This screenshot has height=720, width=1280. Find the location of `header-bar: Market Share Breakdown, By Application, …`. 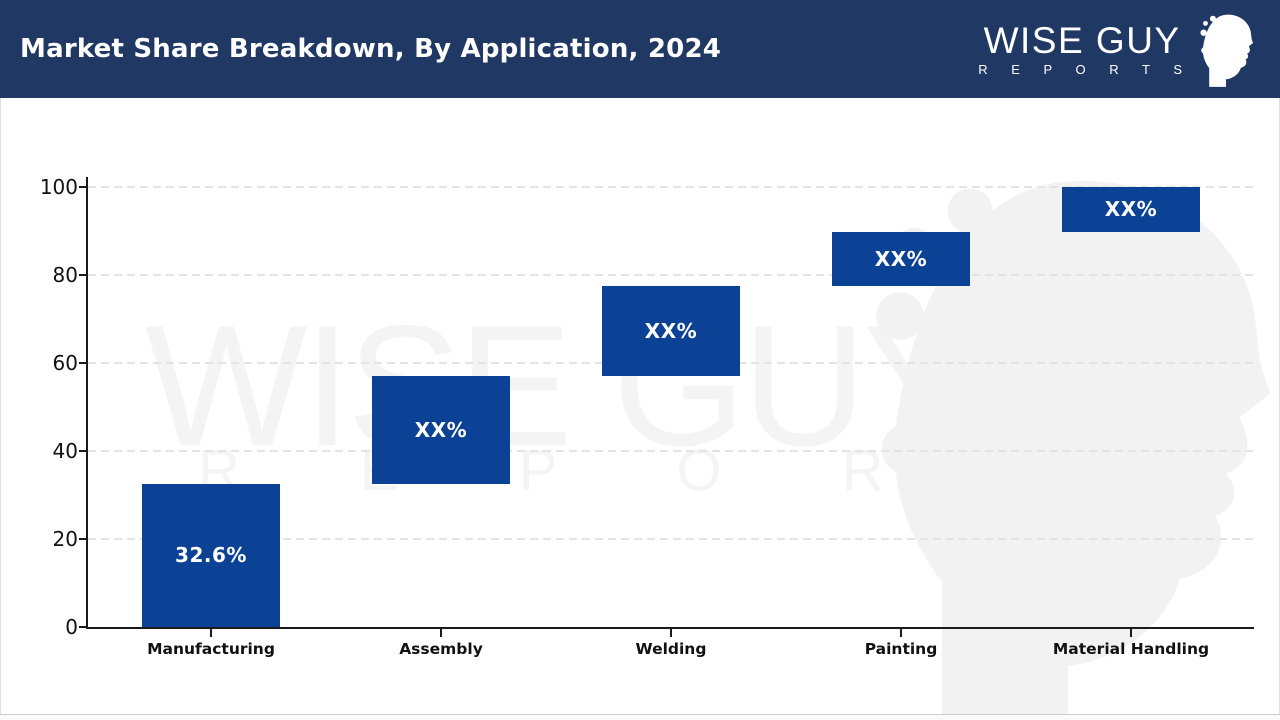

header-bar: Market Share Breakdown, By Application, … is located at coordinates (640, 49).